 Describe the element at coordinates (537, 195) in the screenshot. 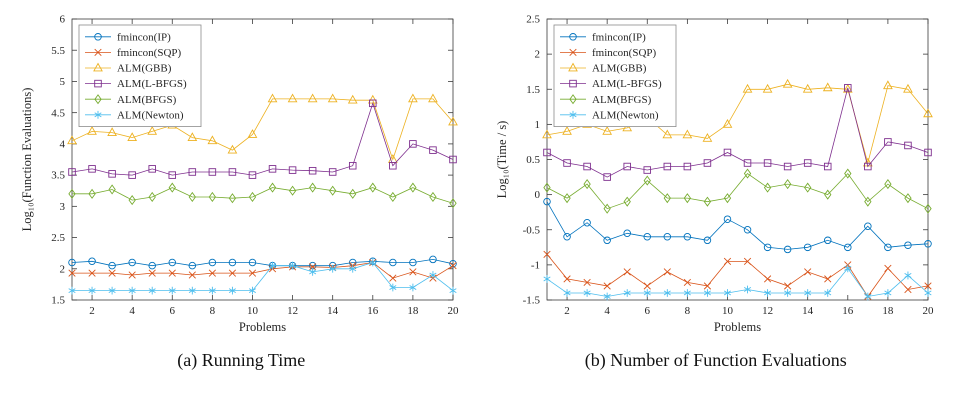

I see `y-tick-label: 0` at that location.